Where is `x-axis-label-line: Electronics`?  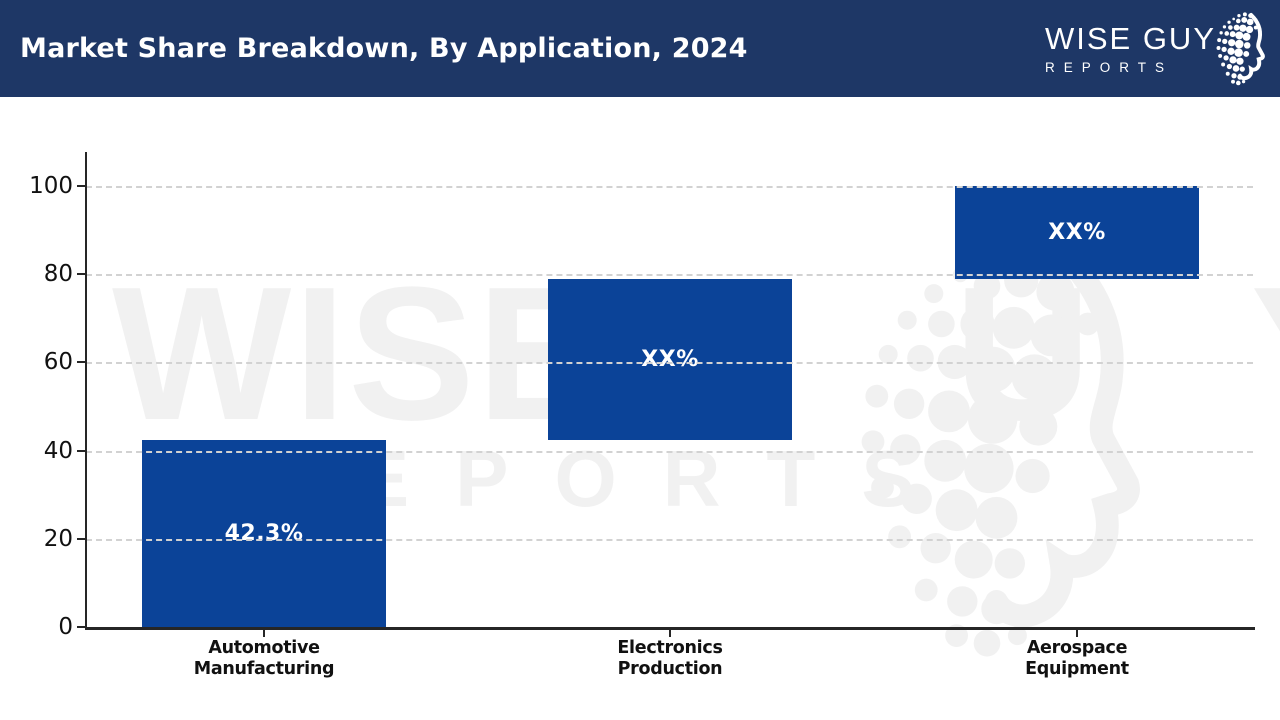
x-axis-label-line: Electronics is located at coordinates (670, 648).